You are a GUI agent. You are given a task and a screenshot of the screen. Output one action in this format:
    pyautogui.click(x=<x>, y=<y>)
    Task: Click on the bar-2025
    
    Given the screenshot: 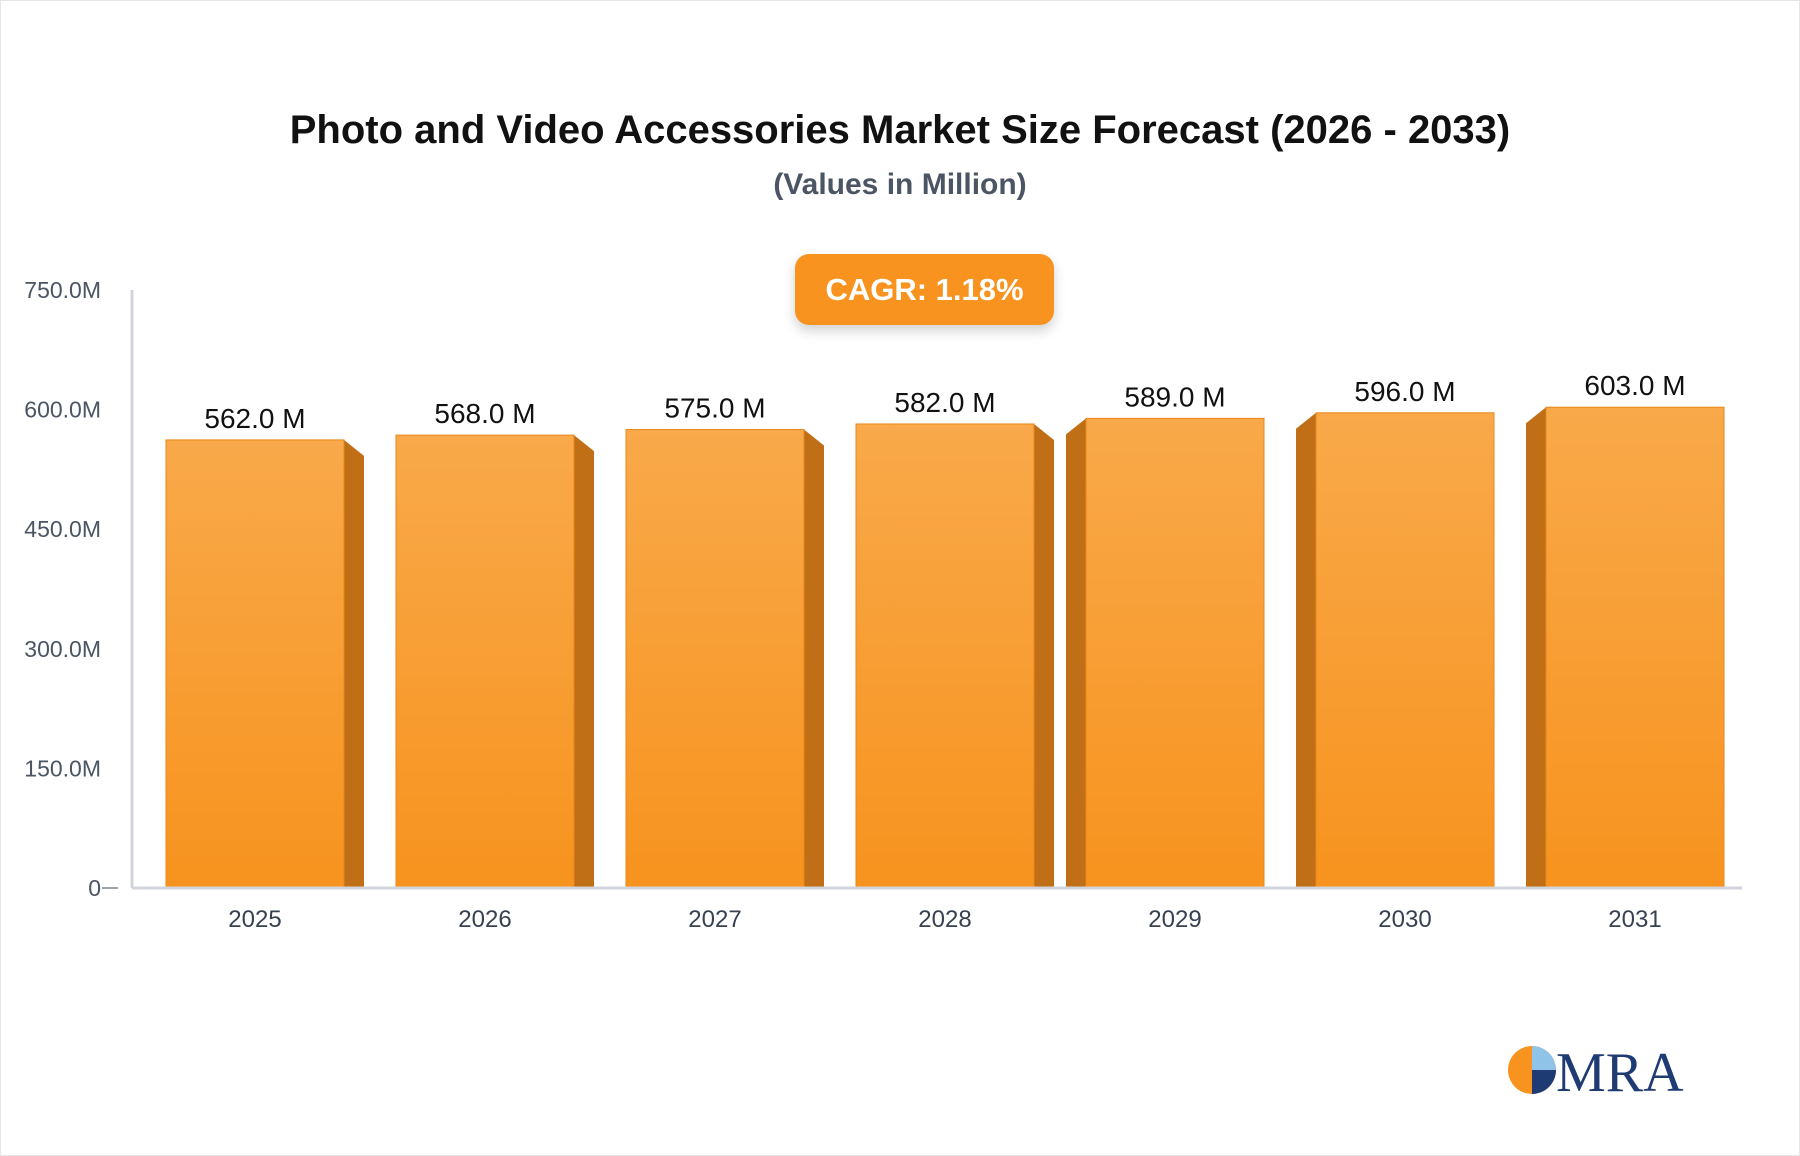 What is the action you would take?
    pyautogui.click(x=255, y=664)
    